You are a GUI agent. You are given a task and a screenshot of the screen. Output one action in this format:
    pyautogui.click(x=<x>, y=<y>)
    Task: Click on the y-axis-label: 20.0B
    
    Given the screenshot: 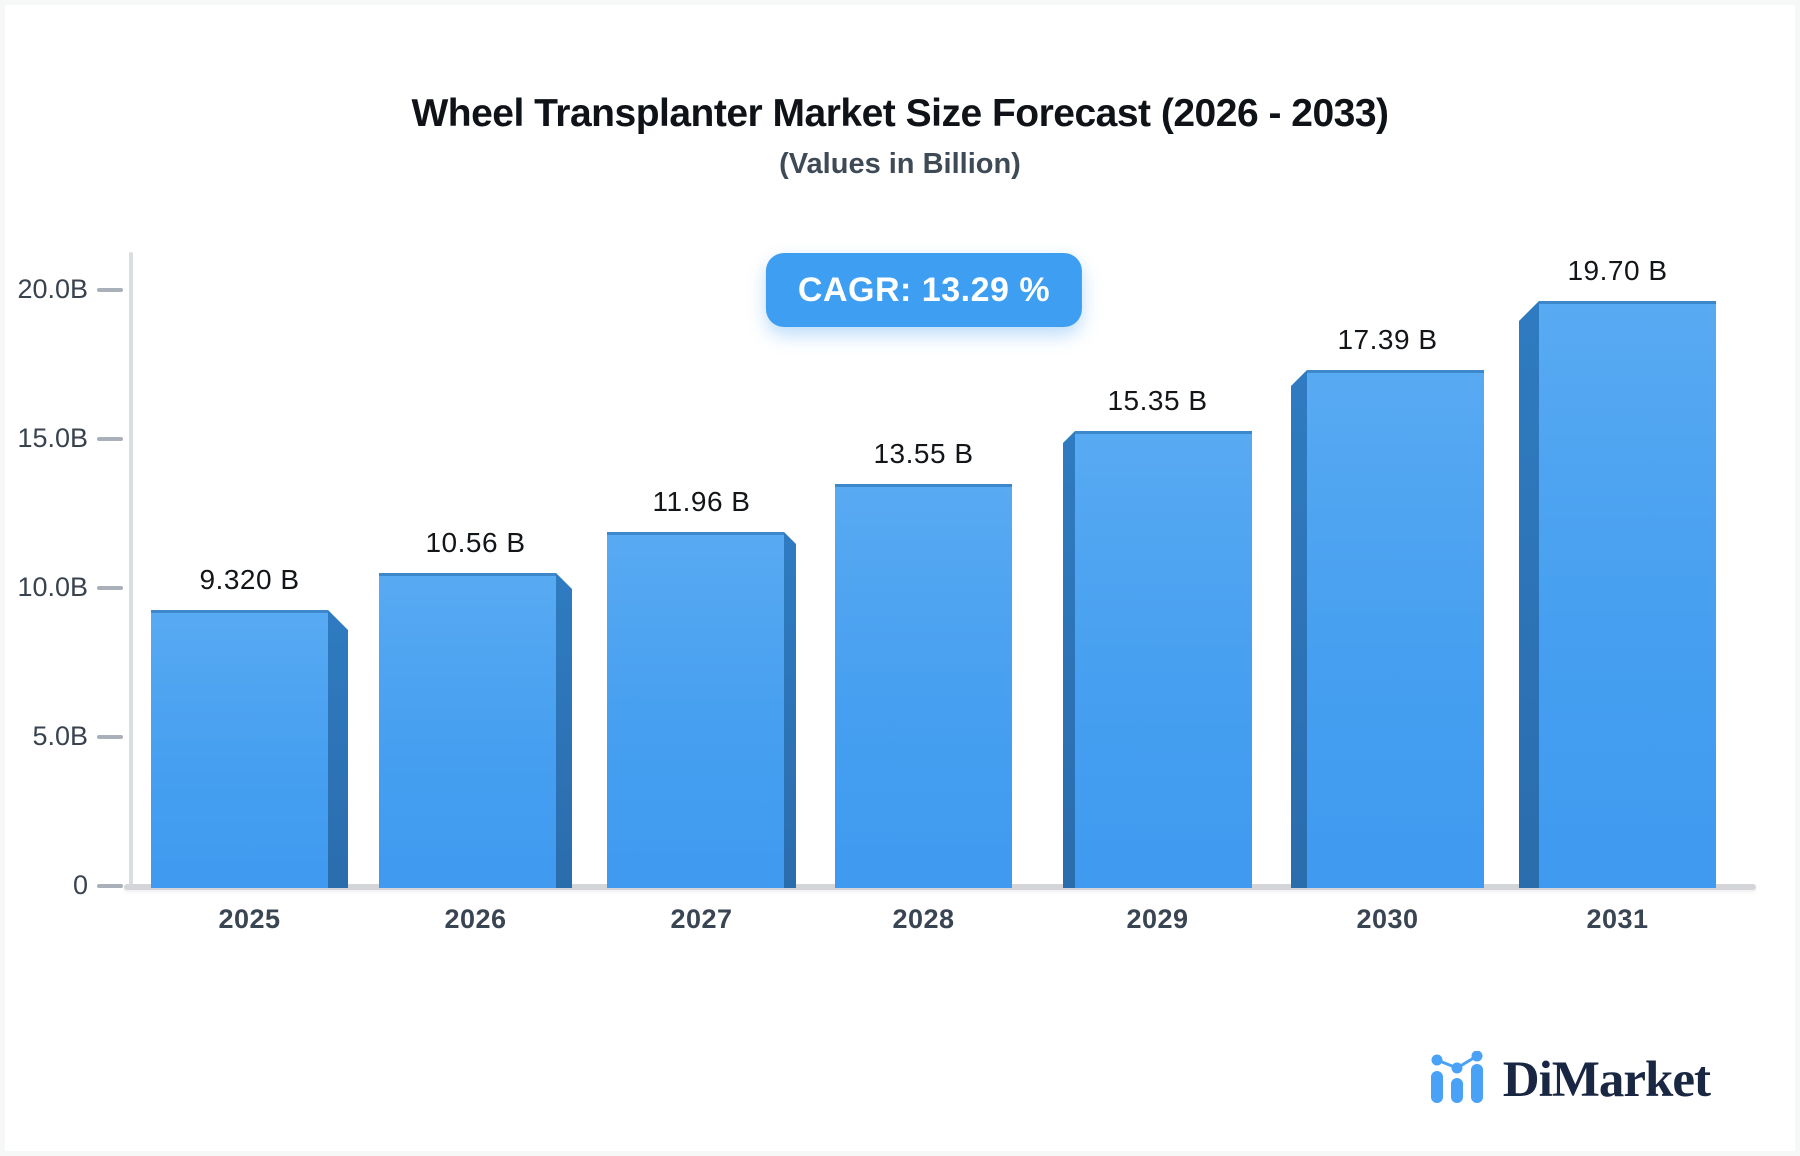 What is the action you would take?
    pyautogui.click(x=52, y=289)
    